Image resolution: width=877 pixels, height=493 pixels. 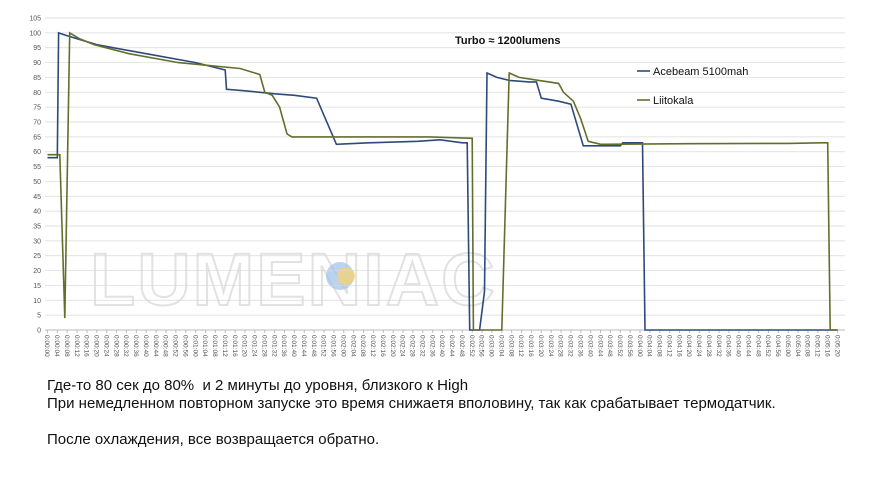 What do you see at coordinates (392, 346) in the screenshot?
I see `x-tick-label: 0:02:20` at bounding box center [392, 346].